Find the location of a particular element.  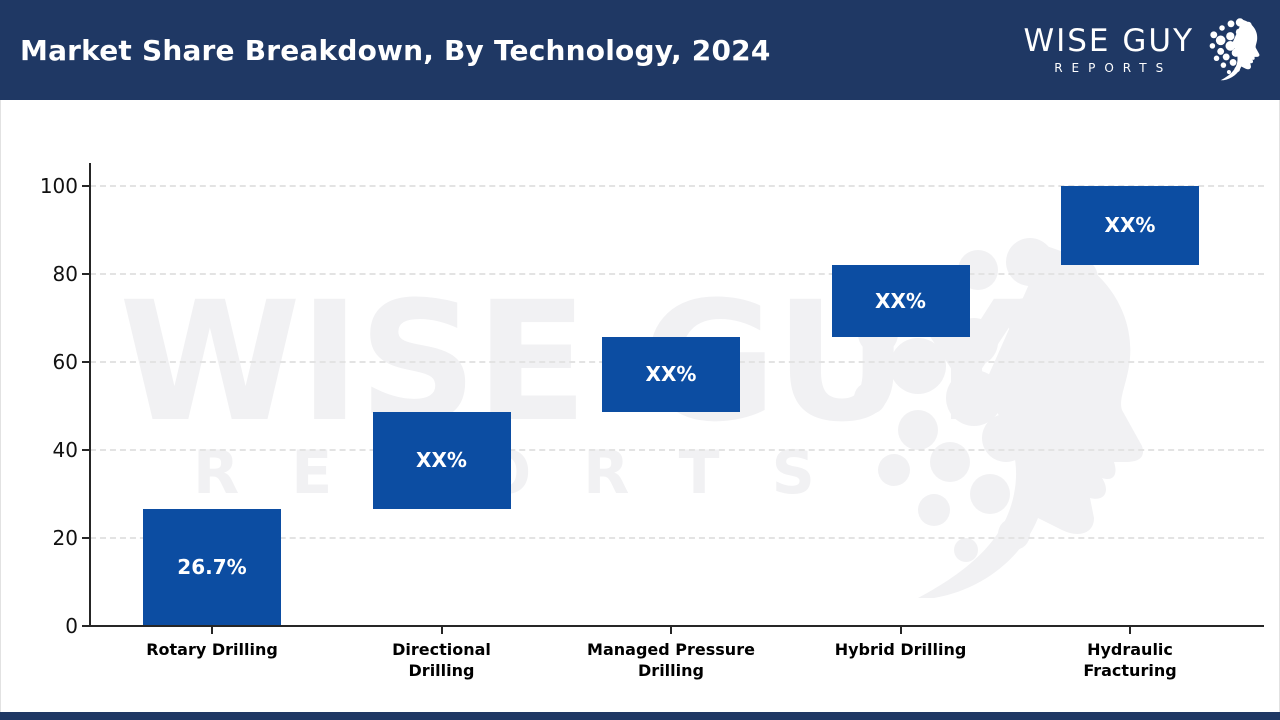

x-axis-category-label: Hydraulic Fracturing is located at coordinates (1130, 660).